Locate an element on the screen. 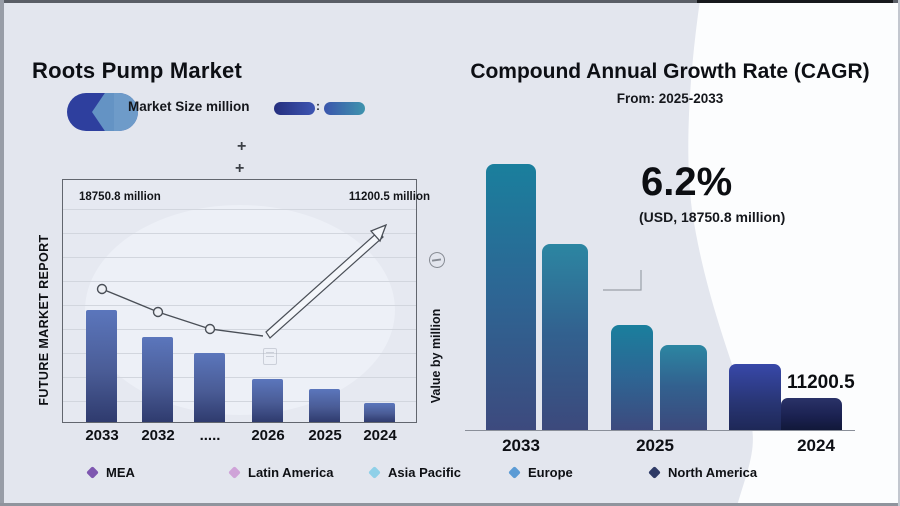 The image size is (900, 506). cagr-subtitle: From: 2025-2033 is located at coordinates (670, 98).